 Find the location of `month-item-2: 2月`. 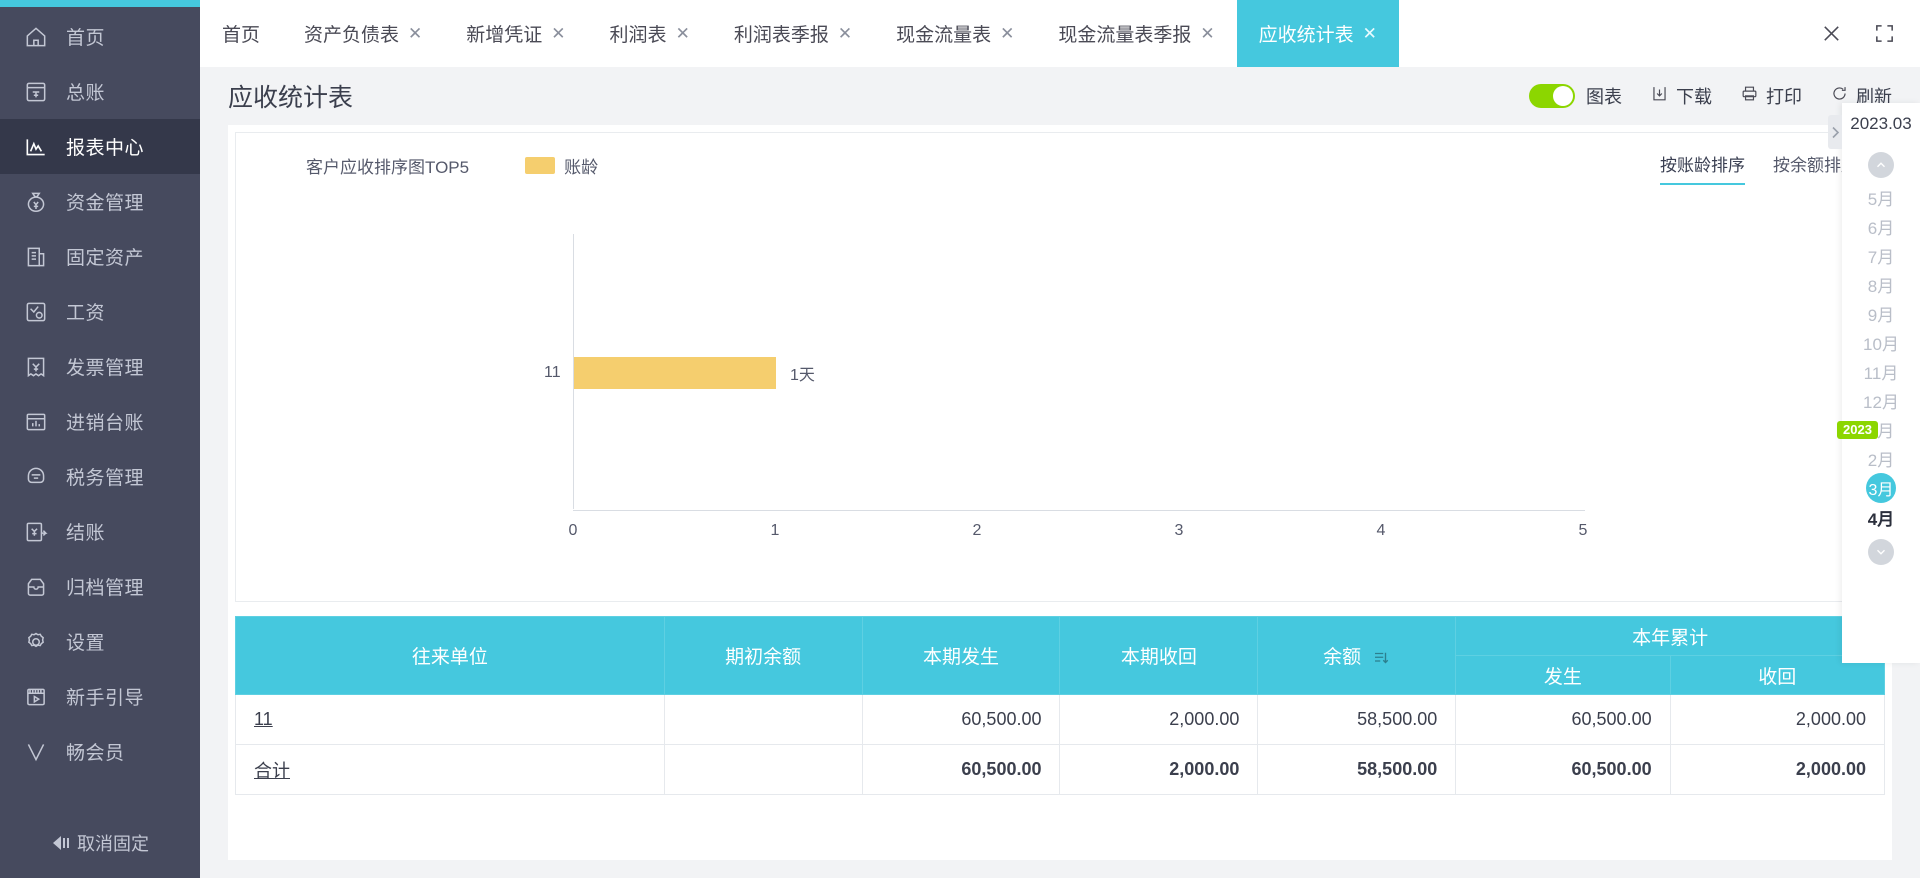

month-item-2: 2月 is located at coordinates (1881, 460).